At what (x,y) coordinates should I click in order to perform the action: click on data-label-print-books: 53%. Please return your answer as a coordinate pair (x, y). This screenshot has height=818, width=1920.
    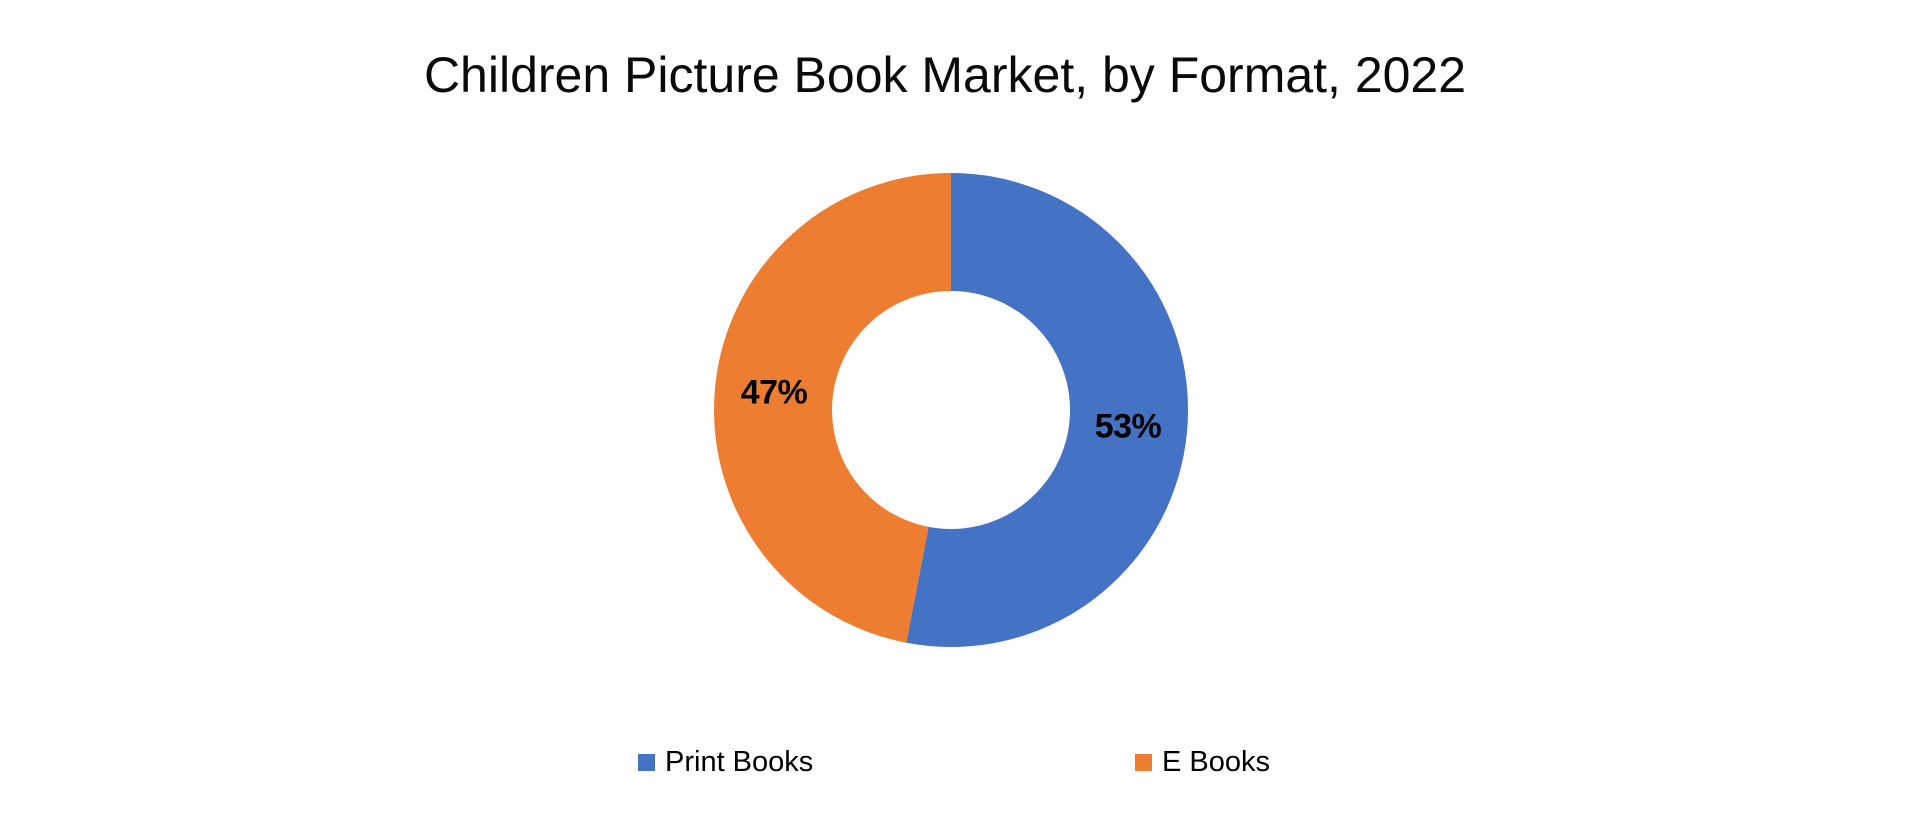
    Looking at the image, I should click on (1128, 426).